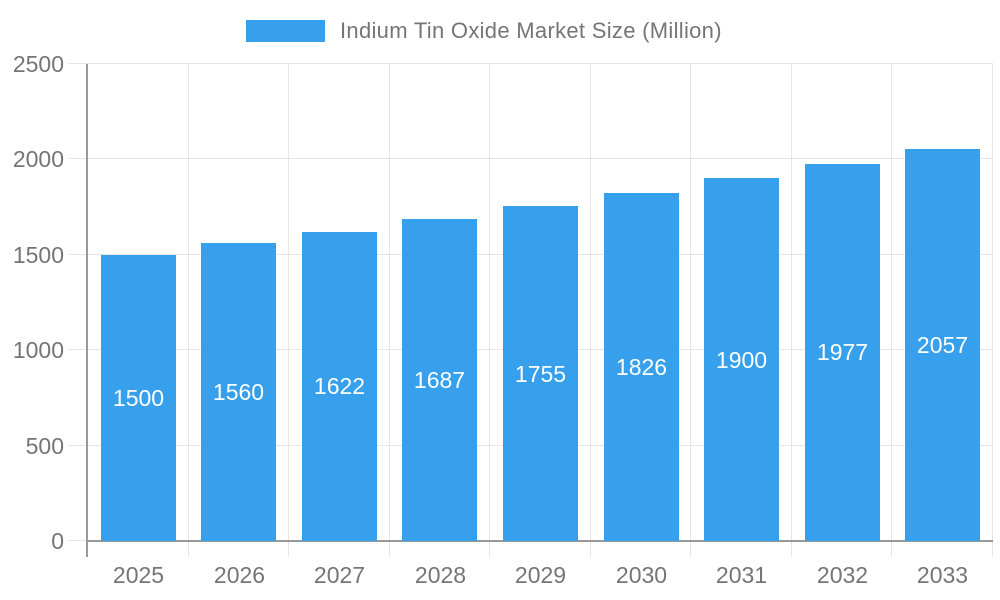 The height and width of the screenshot is (600, 1000). What do you see at coordinates (339, 575) in the screenshot?
I see `x-axis-label: 2027` at bounding box center [339, 575].